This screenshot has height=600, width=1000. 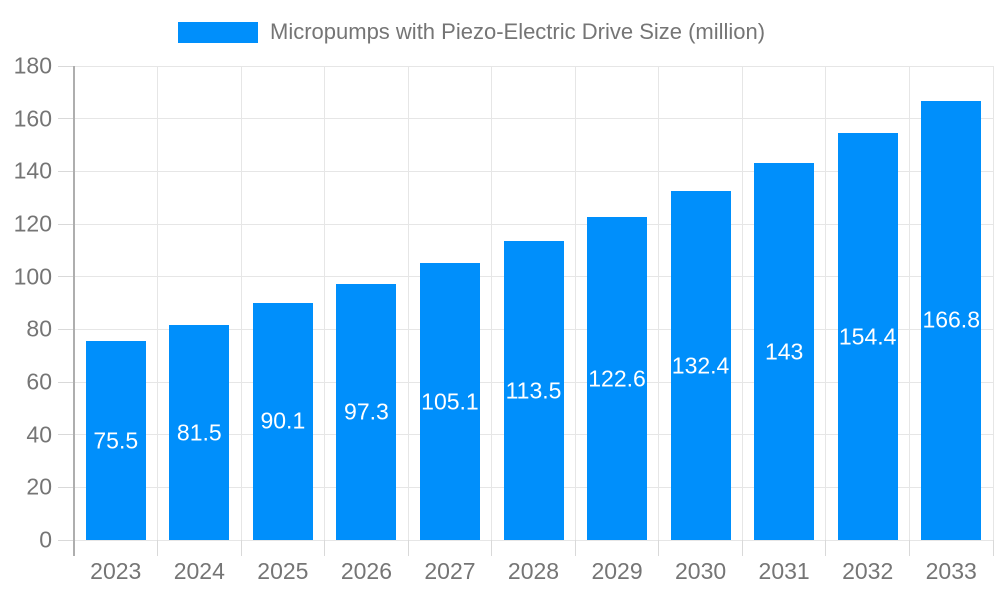 I want to click on bar-2029, so click(x=617, y=378).